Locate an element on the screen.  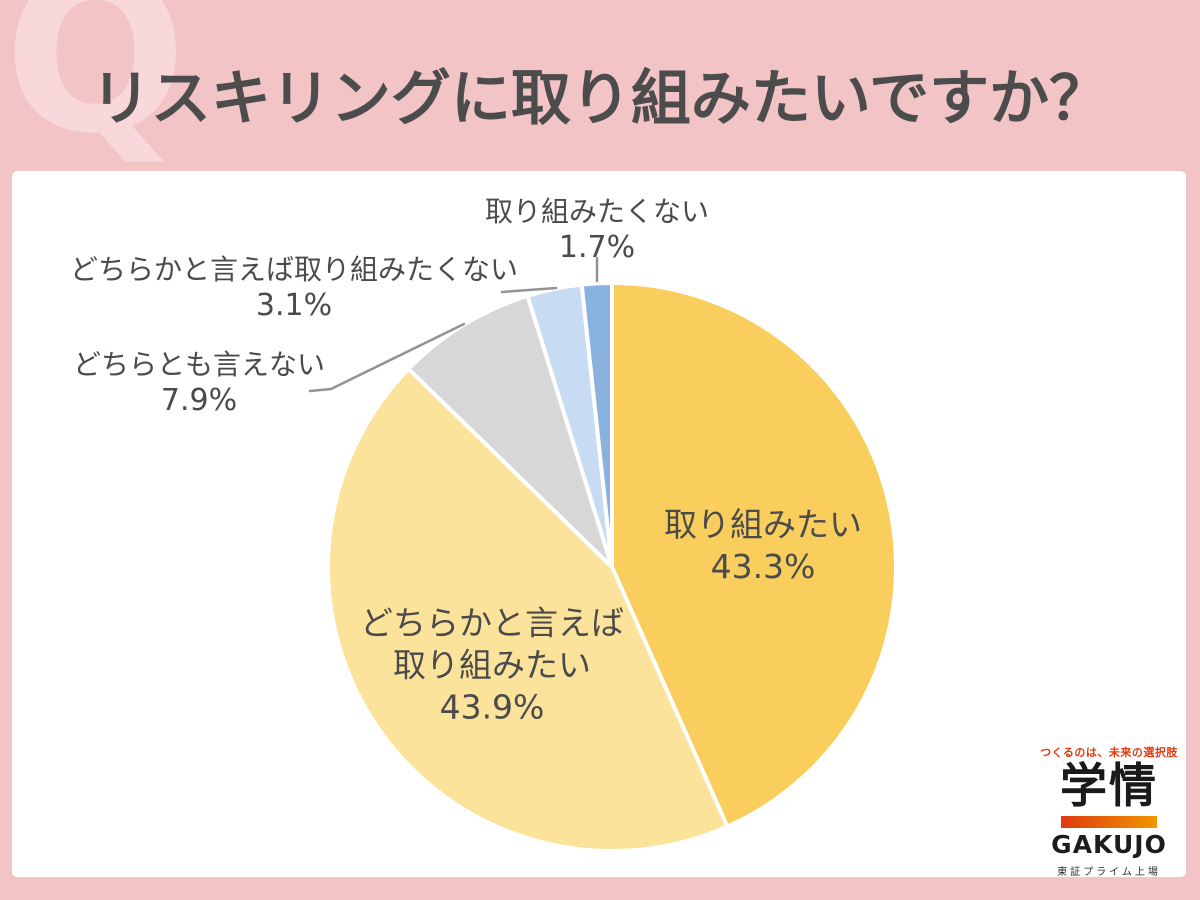
pie-label-rather-not-value: 3.1% is located at coordinates (294, 305).